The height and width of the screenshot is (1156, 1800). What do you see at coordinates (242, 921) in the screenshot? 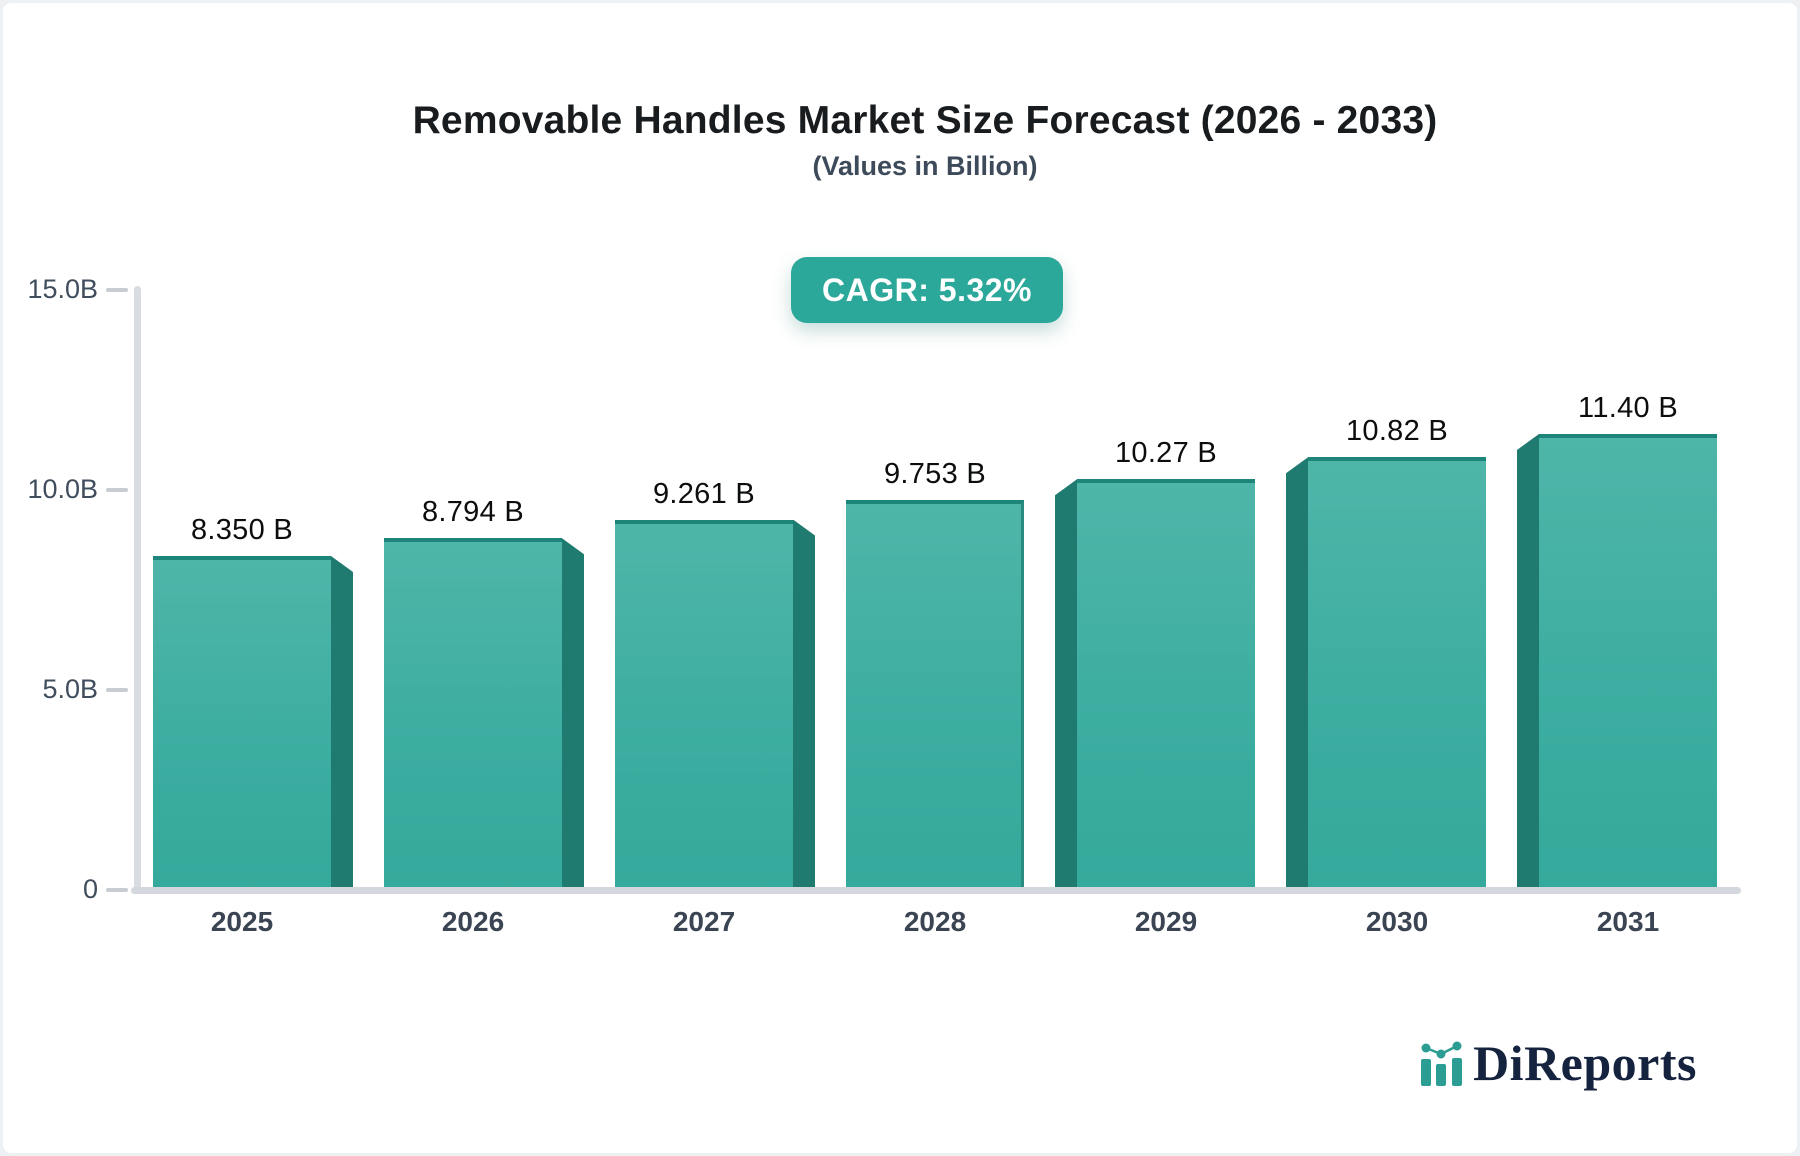
I see `x-axis-category-label: 2025` at bounding box center [242, 921].